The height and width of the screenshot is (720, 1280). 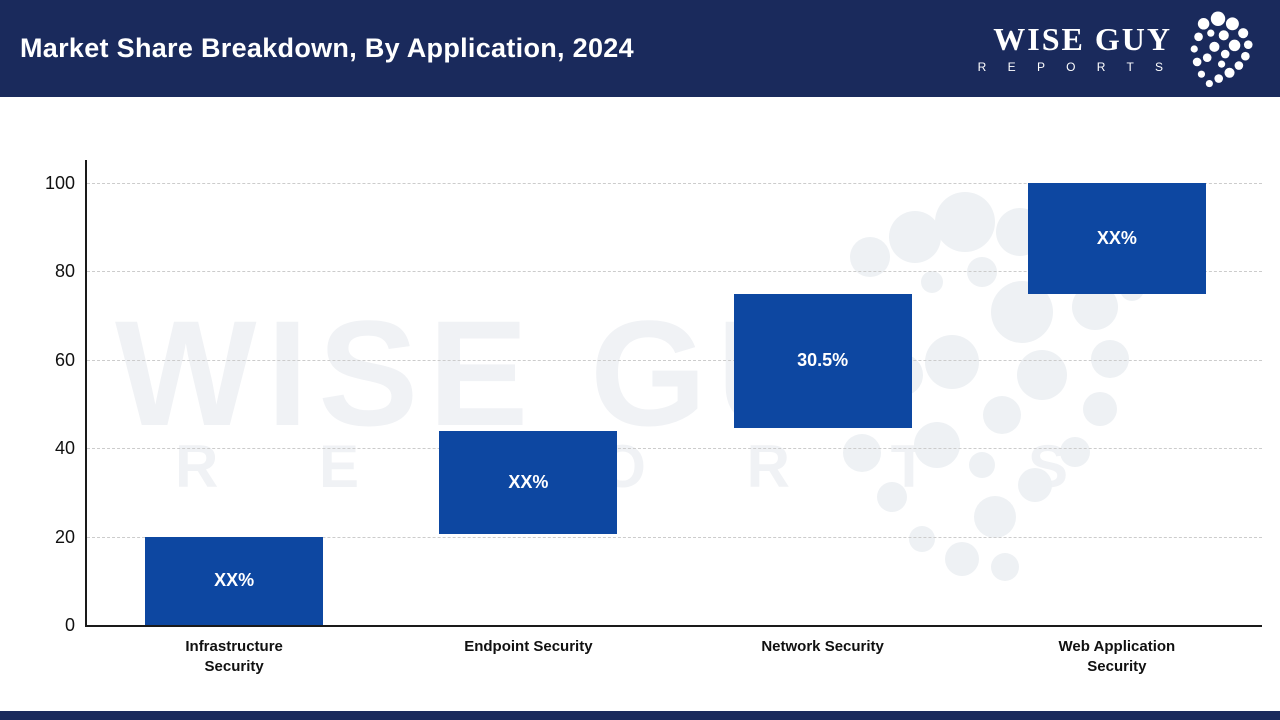 What do you see at coordinates (1082, 39) in the screenshot?
I see `logo-wordmark: WISE GUY` at bounding box center [1082, 39].